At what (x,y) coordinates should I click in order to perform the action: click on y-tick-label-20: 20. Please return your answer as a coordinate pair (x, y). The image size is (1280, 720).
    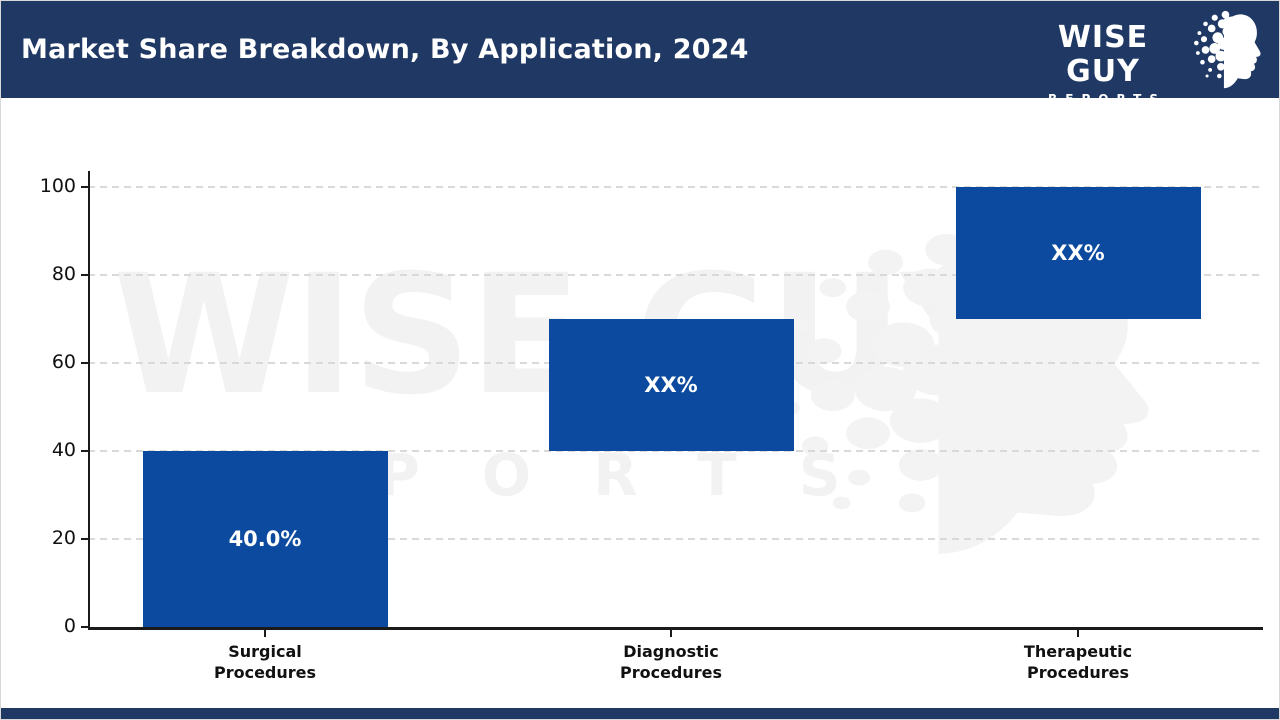
    Looking at the image, I should click on (63, 538).